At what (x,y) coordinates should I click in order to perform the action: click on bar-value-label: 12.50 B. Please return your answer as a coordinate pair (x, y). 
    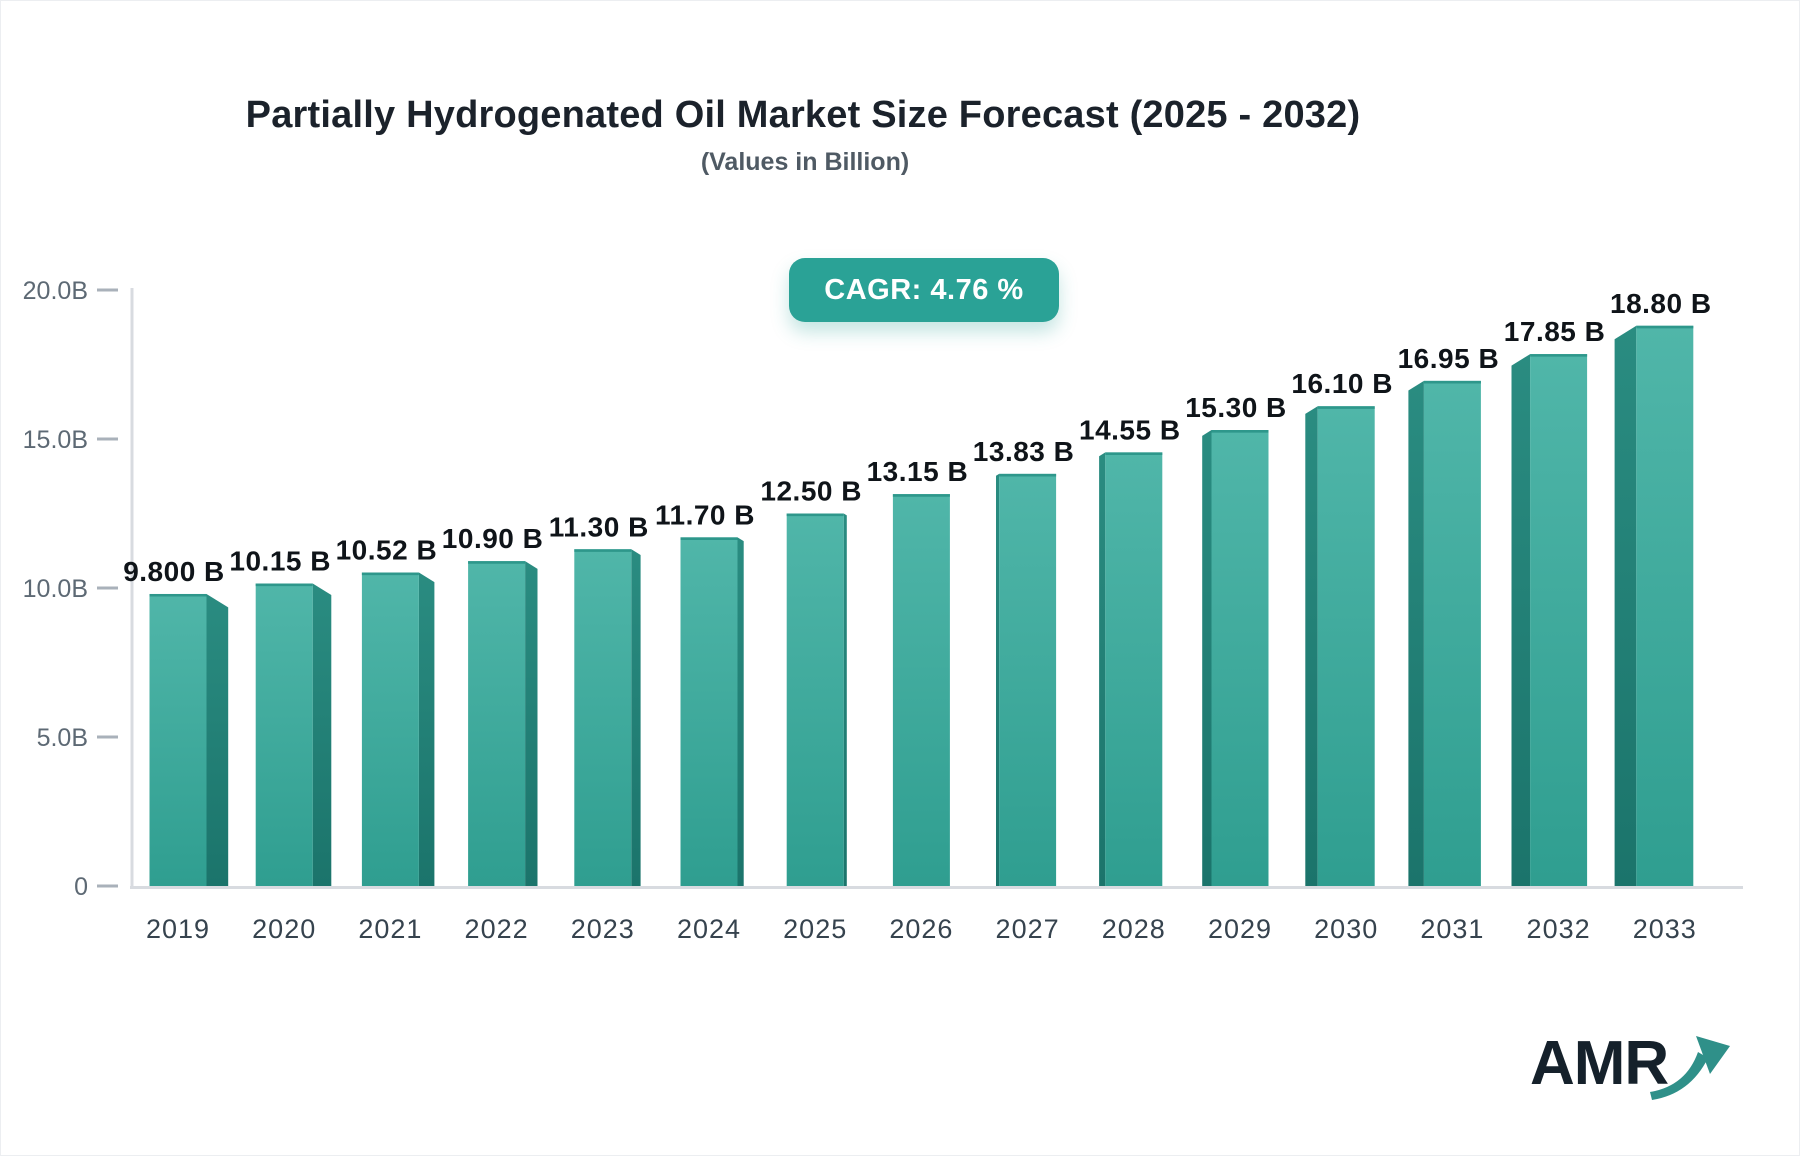
    Looking at the image, I should click on (811, 491).